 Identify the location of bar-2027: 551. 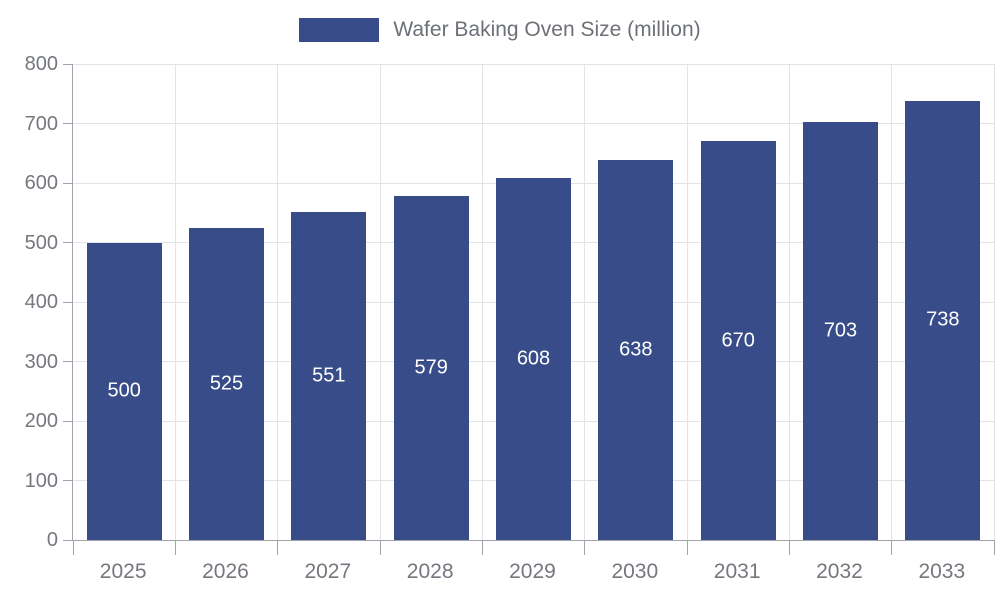
(329, 376).